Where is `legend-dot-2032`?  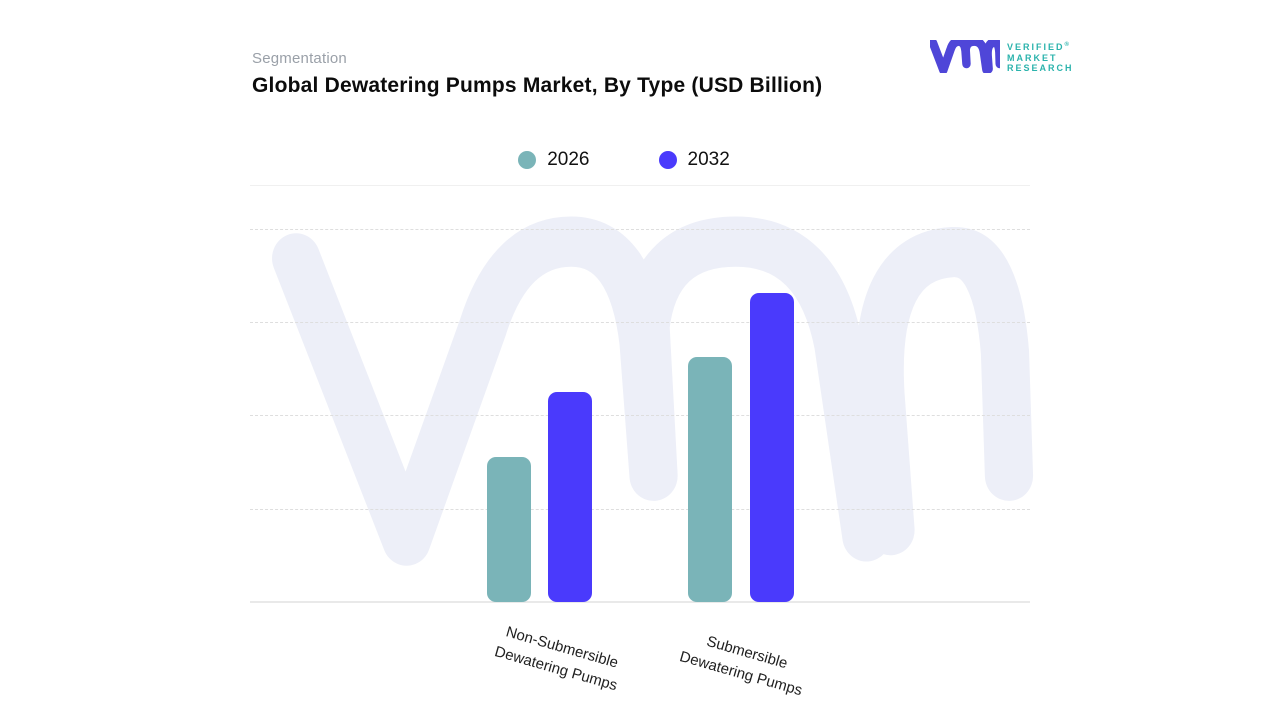 legend-dot-2032 is located at coordinates (667, 160).